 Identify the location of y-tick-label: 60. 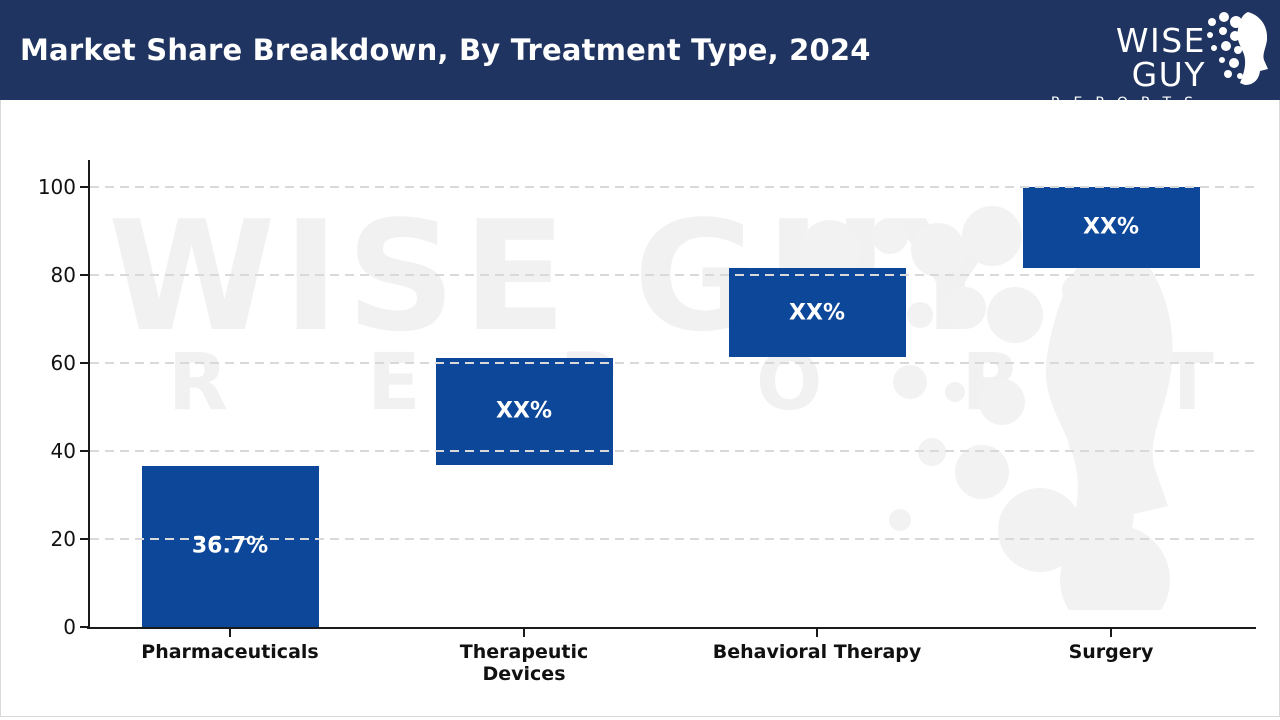
(63, 363).